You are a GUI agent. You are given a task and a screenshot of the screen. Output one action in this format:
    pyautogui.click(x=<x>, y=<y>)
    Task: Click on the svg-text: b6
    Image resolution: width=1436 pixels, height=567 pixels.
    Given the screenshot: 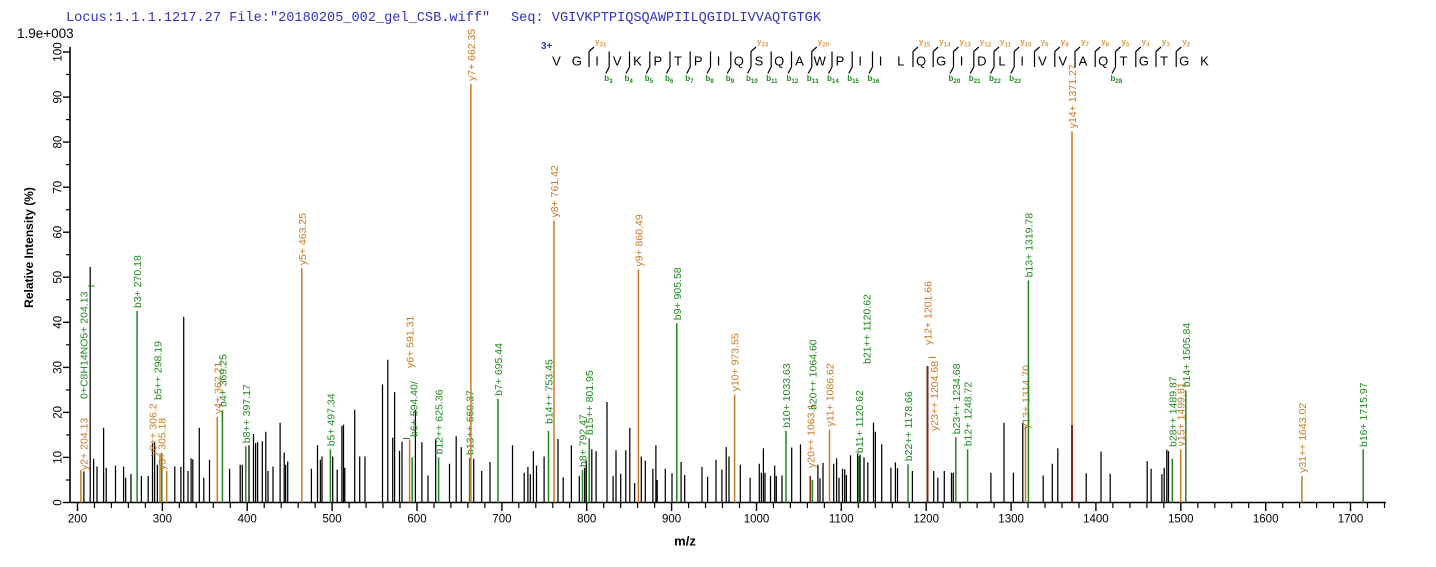 What is the action you would take?
    pyautogui.click(x=669, y=79)
    